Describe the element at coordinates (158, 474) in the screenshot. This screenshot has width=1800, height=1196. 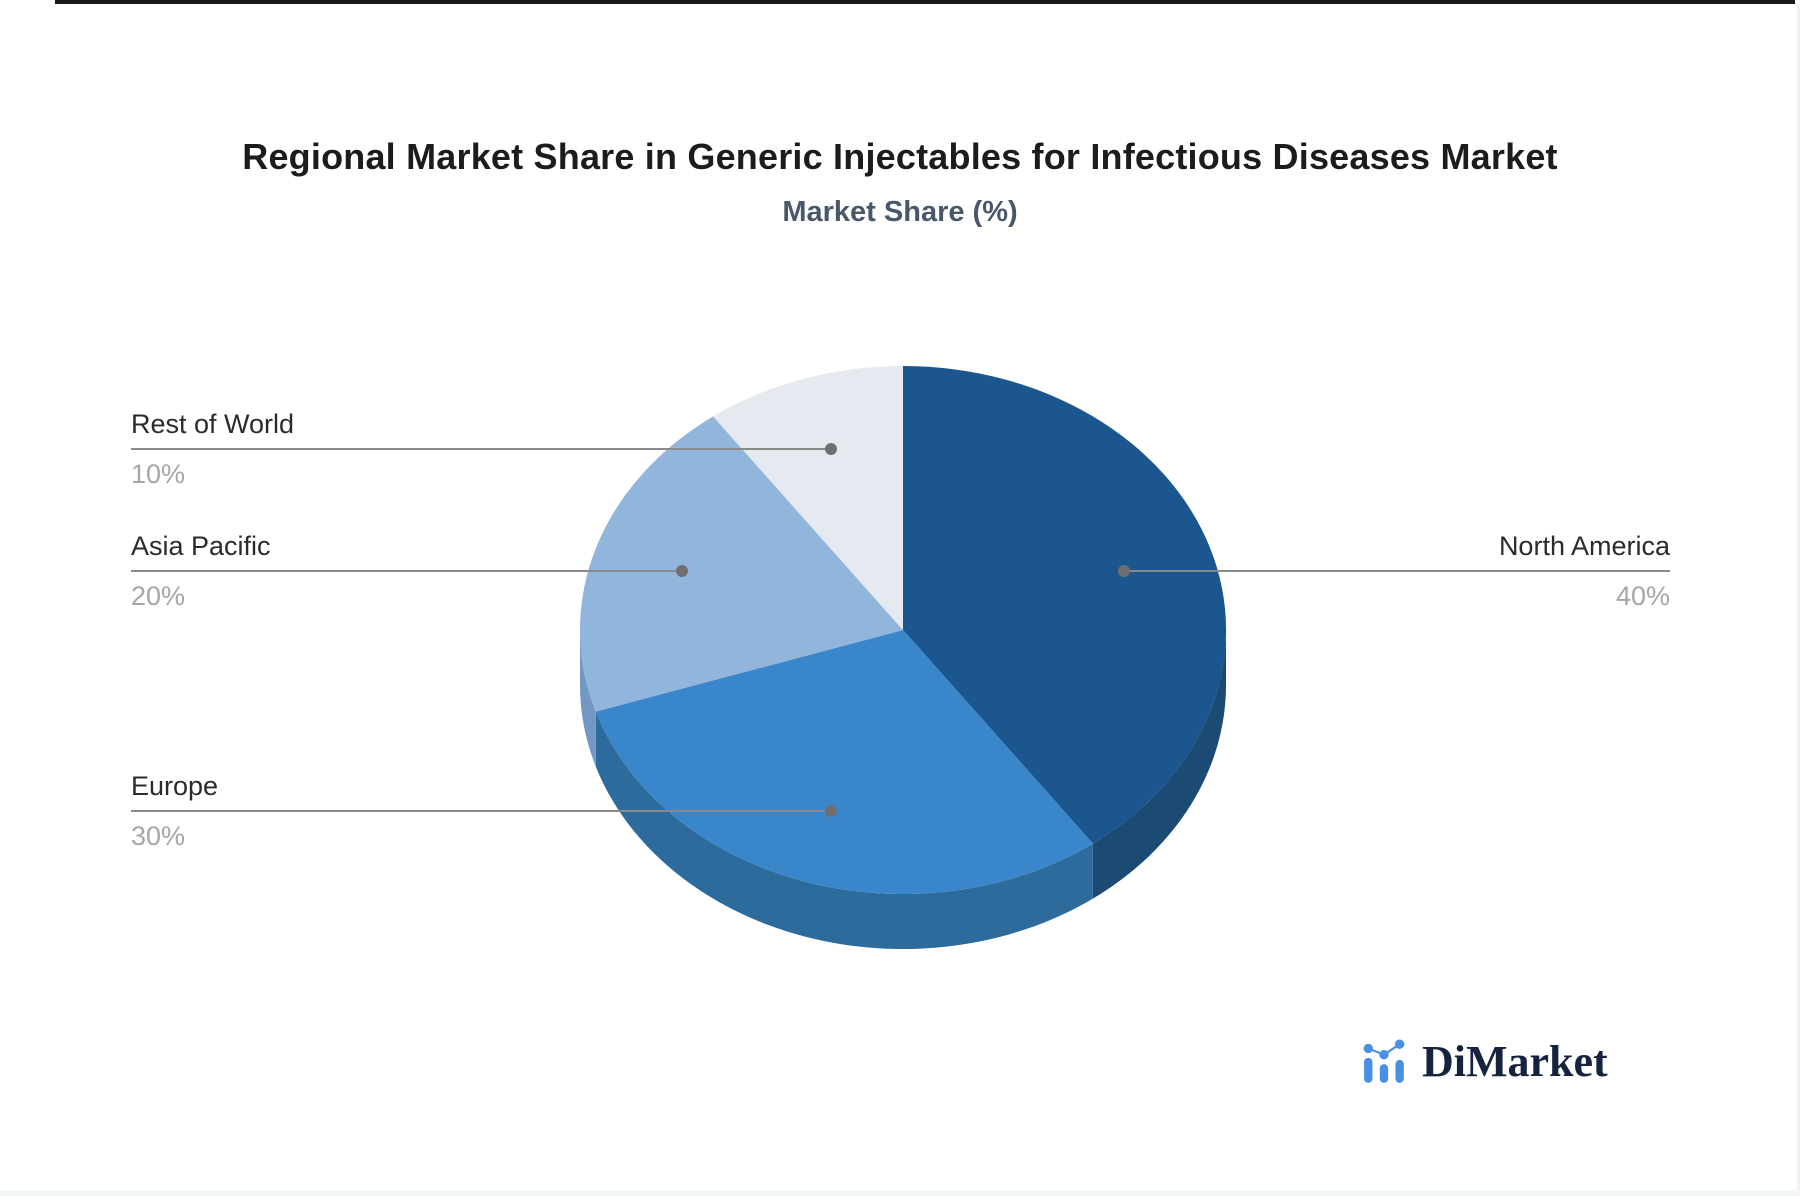
I see `callout-value-rest-of-world: 10%` at that location.